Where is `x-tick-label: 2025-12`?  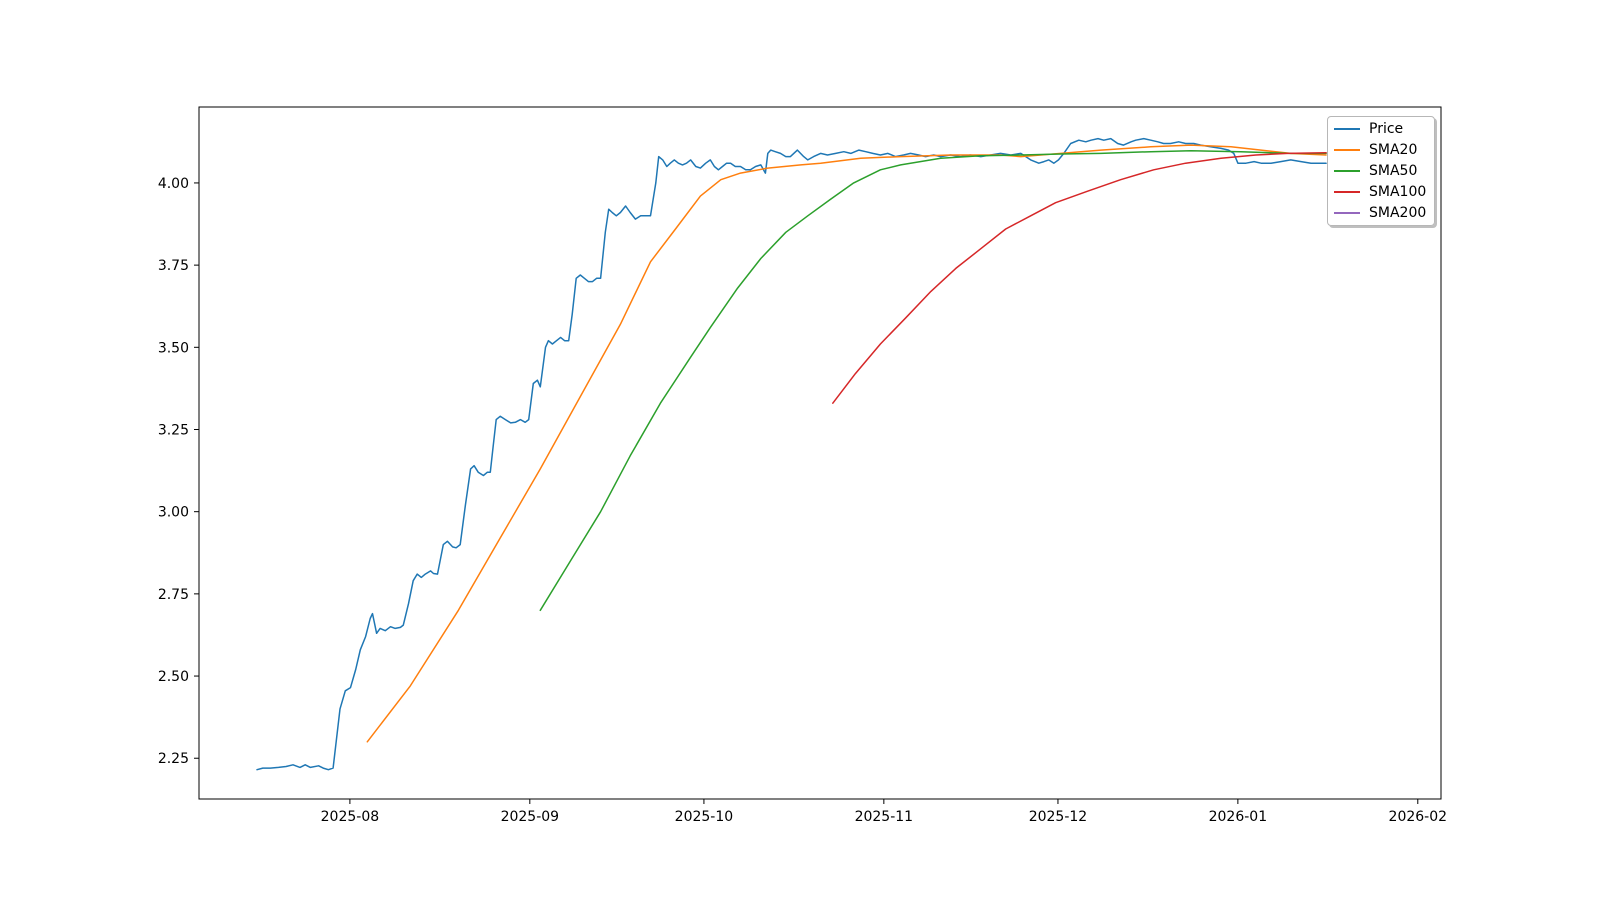
x-tick-label: 2025-12 is located at coordinates (1058, 817).